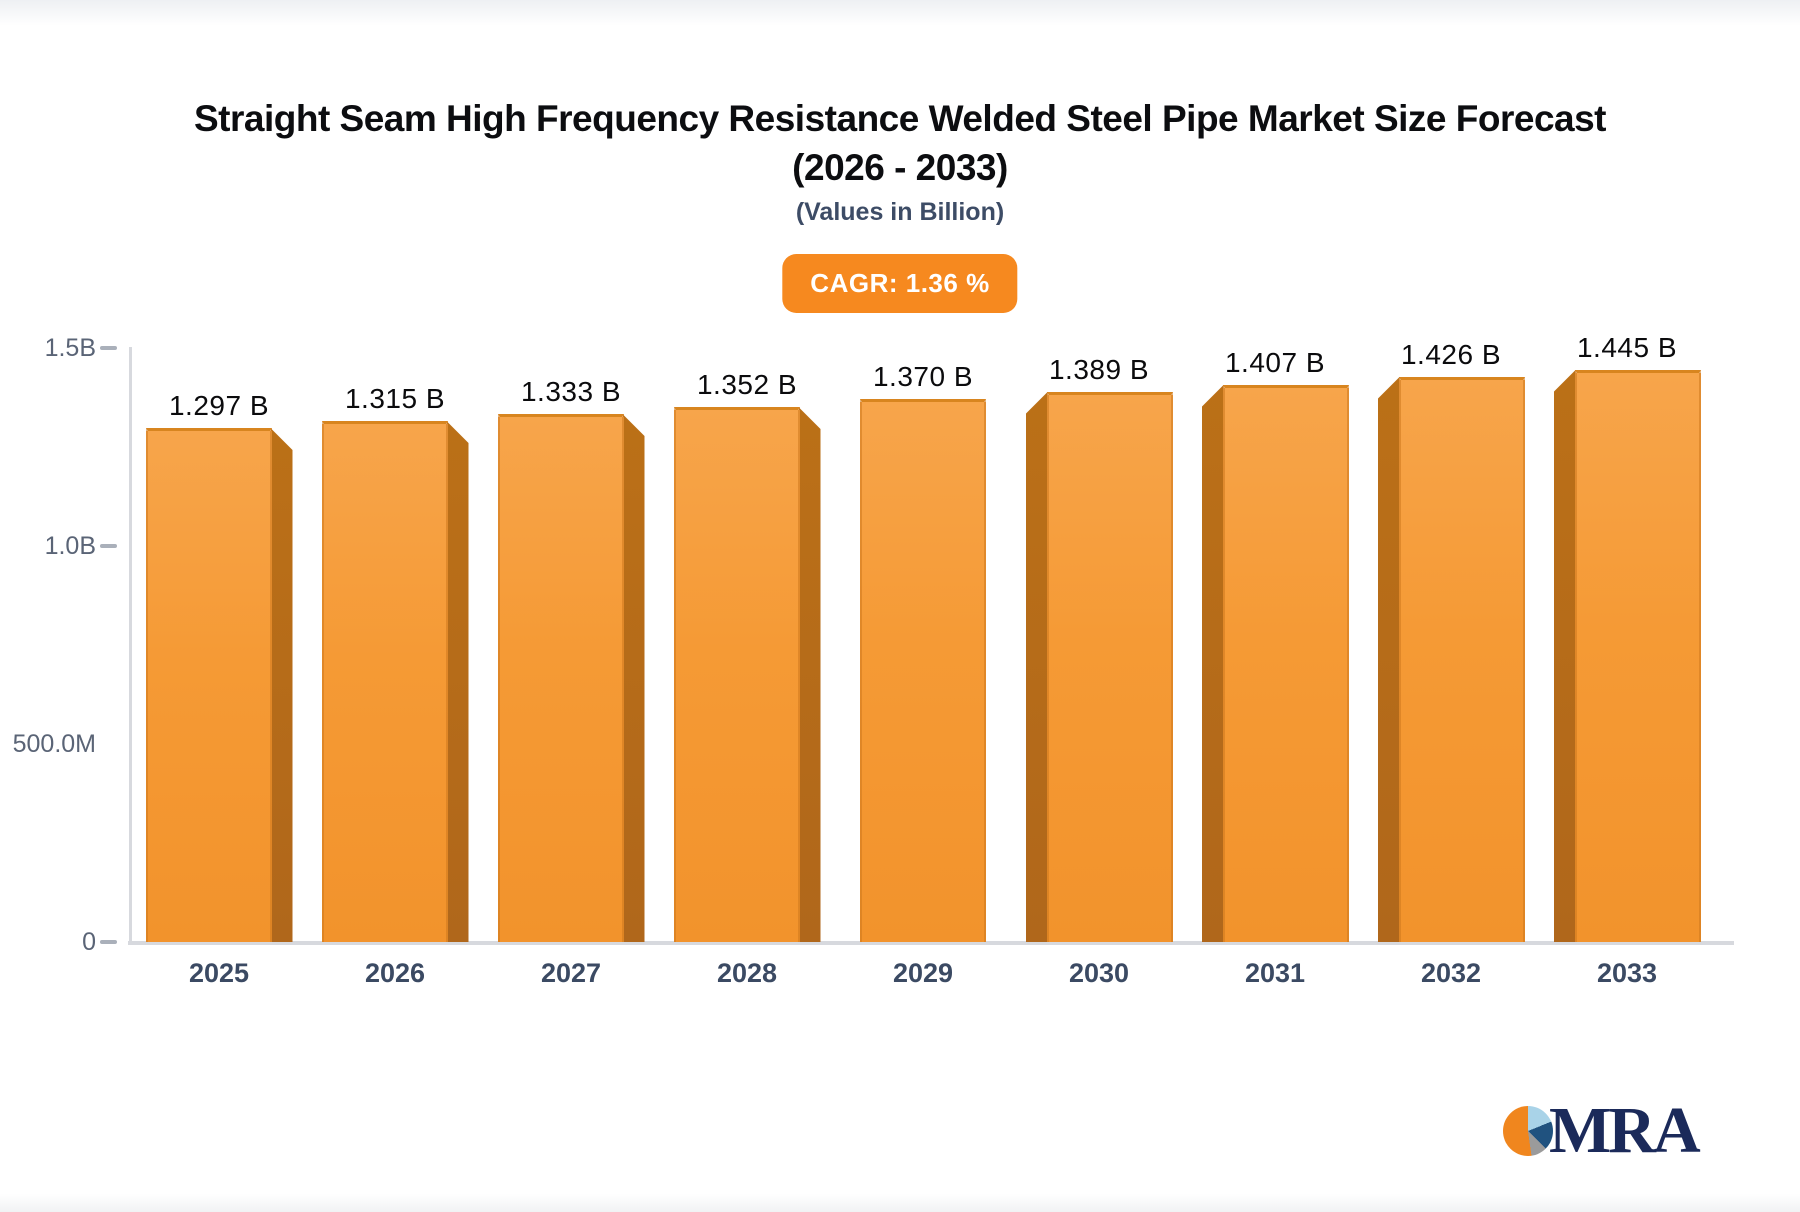  What do you see at coordinates (219, 405) in the screenshot?
I see `bar-value-label: 1.297 B` at bounding box center [219, 405].